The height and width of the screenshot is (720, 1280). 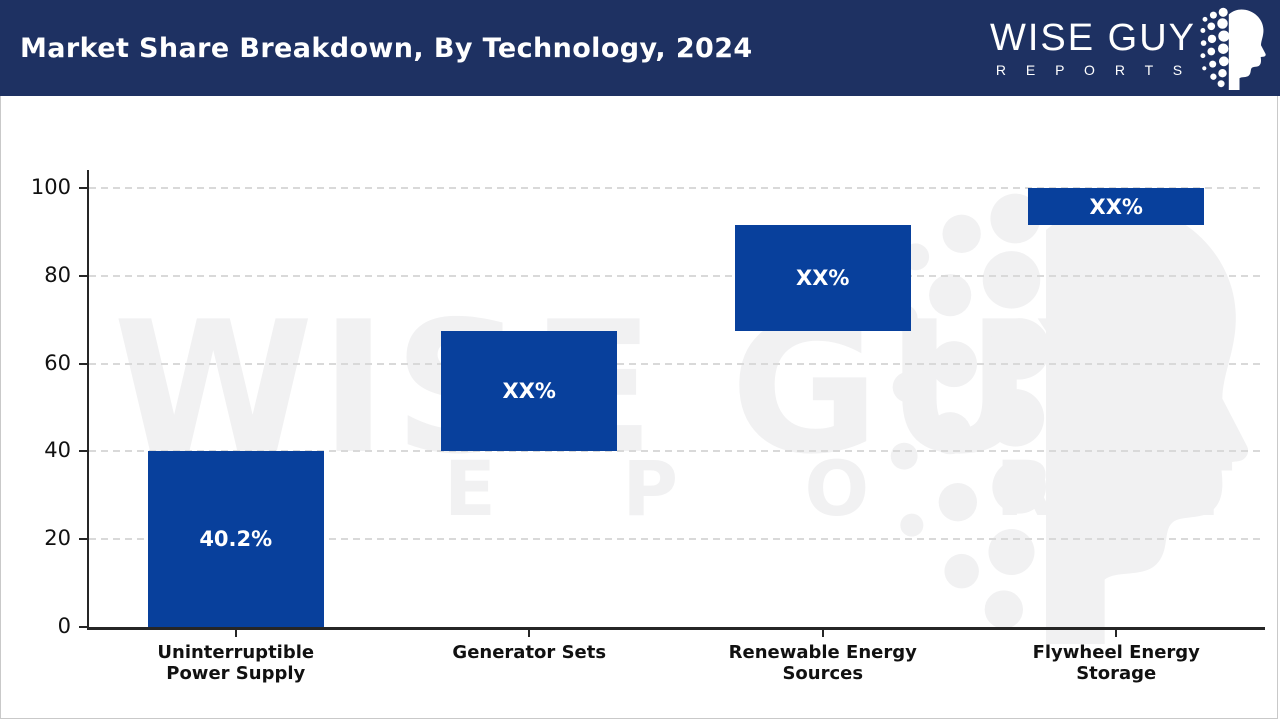 I want to click on bar-value-label-3: XX%, so click(x=823, y=277).